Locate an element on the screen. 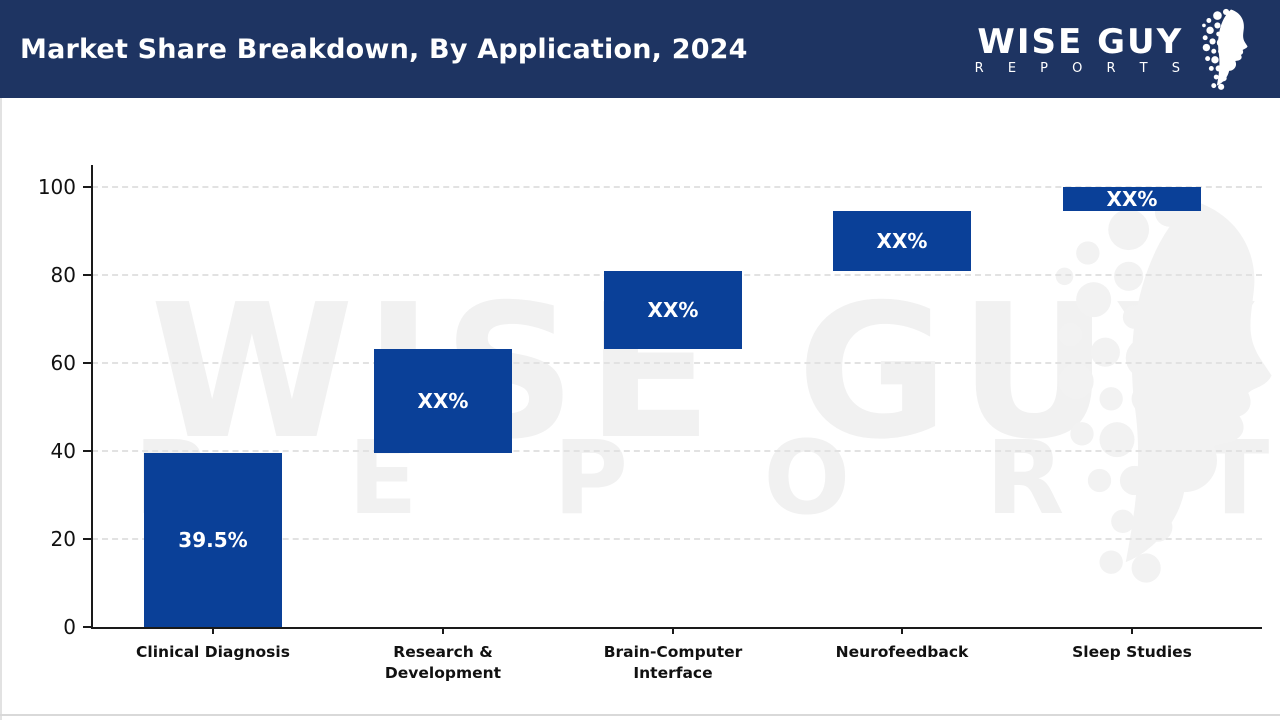 The image size is (1280, 720). bar-value-label-sleep-studies: XX% is located at coordinates (1132, 198).